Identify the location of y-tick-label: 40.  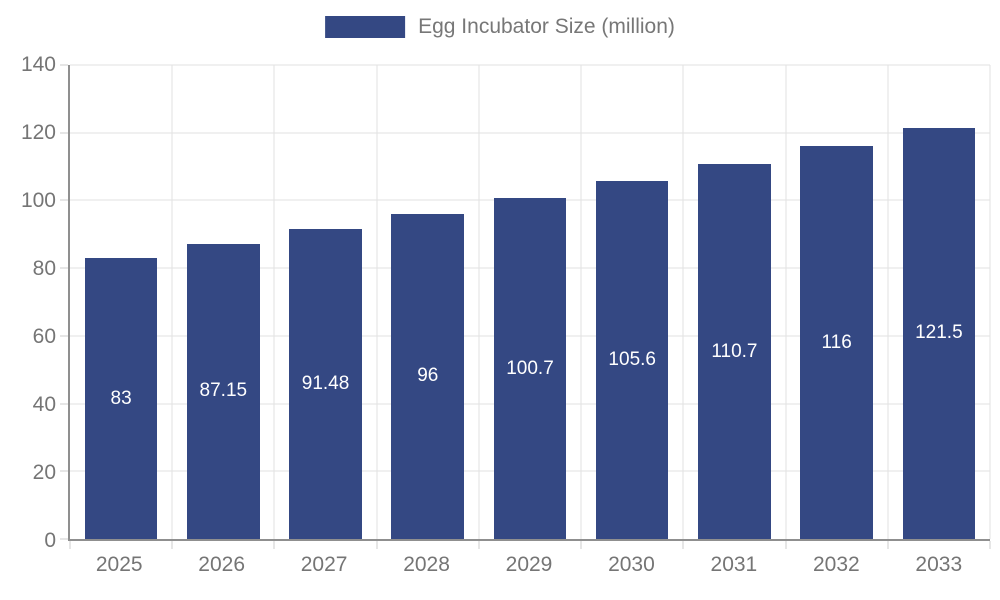
(44, 404).